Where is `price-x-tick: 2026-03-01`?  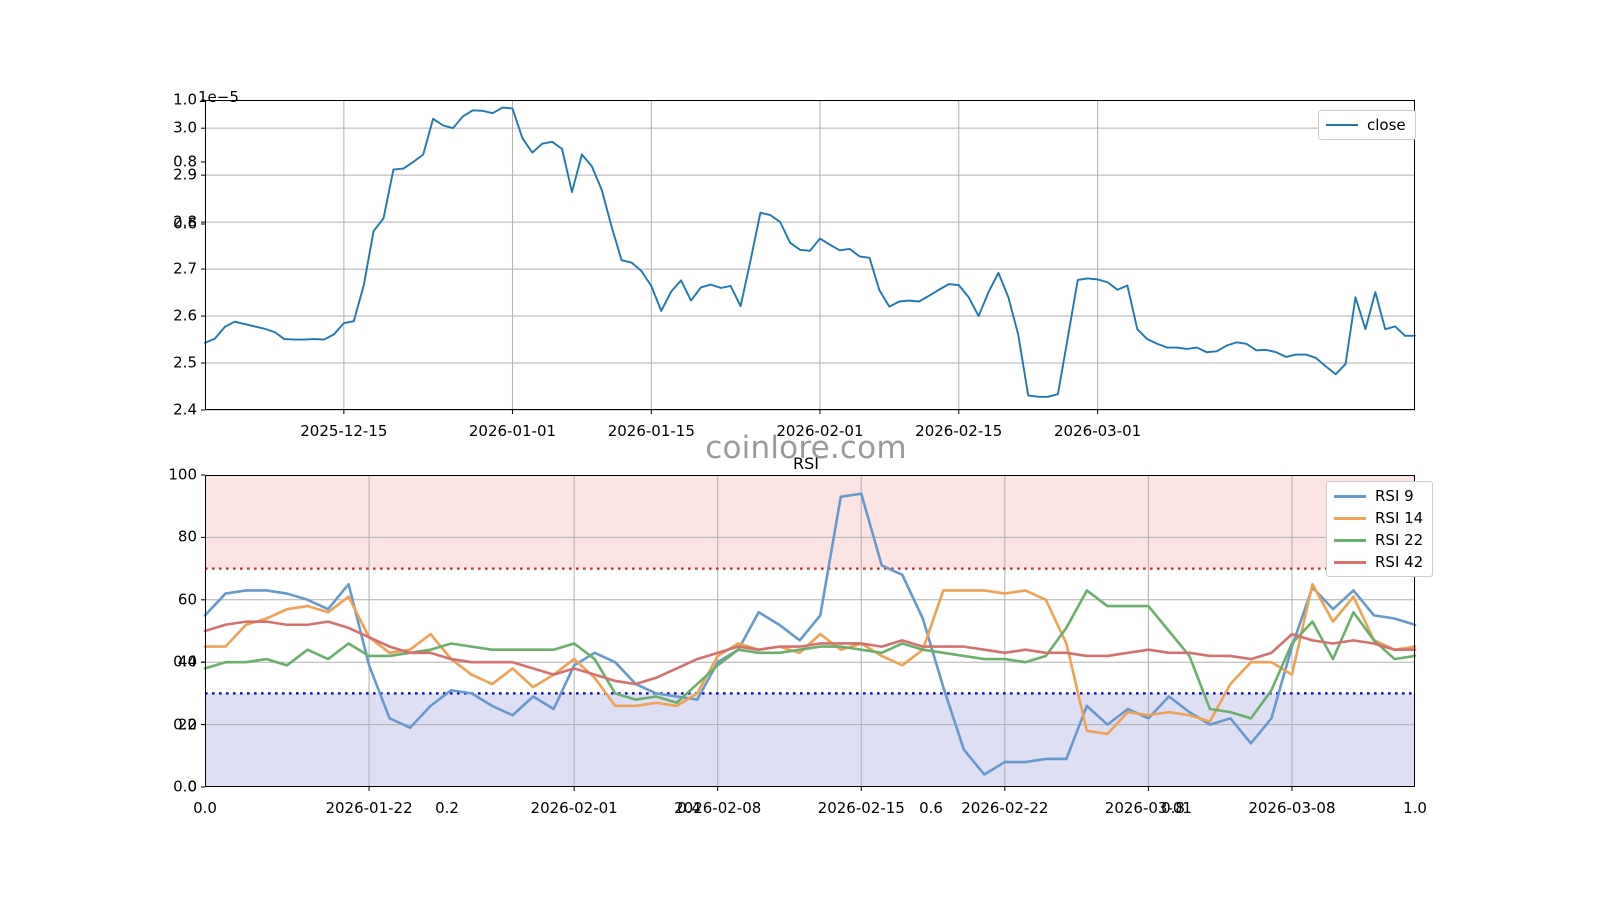
price-x-tick: 2026-03-01 is located at coordinates (1098, 431).